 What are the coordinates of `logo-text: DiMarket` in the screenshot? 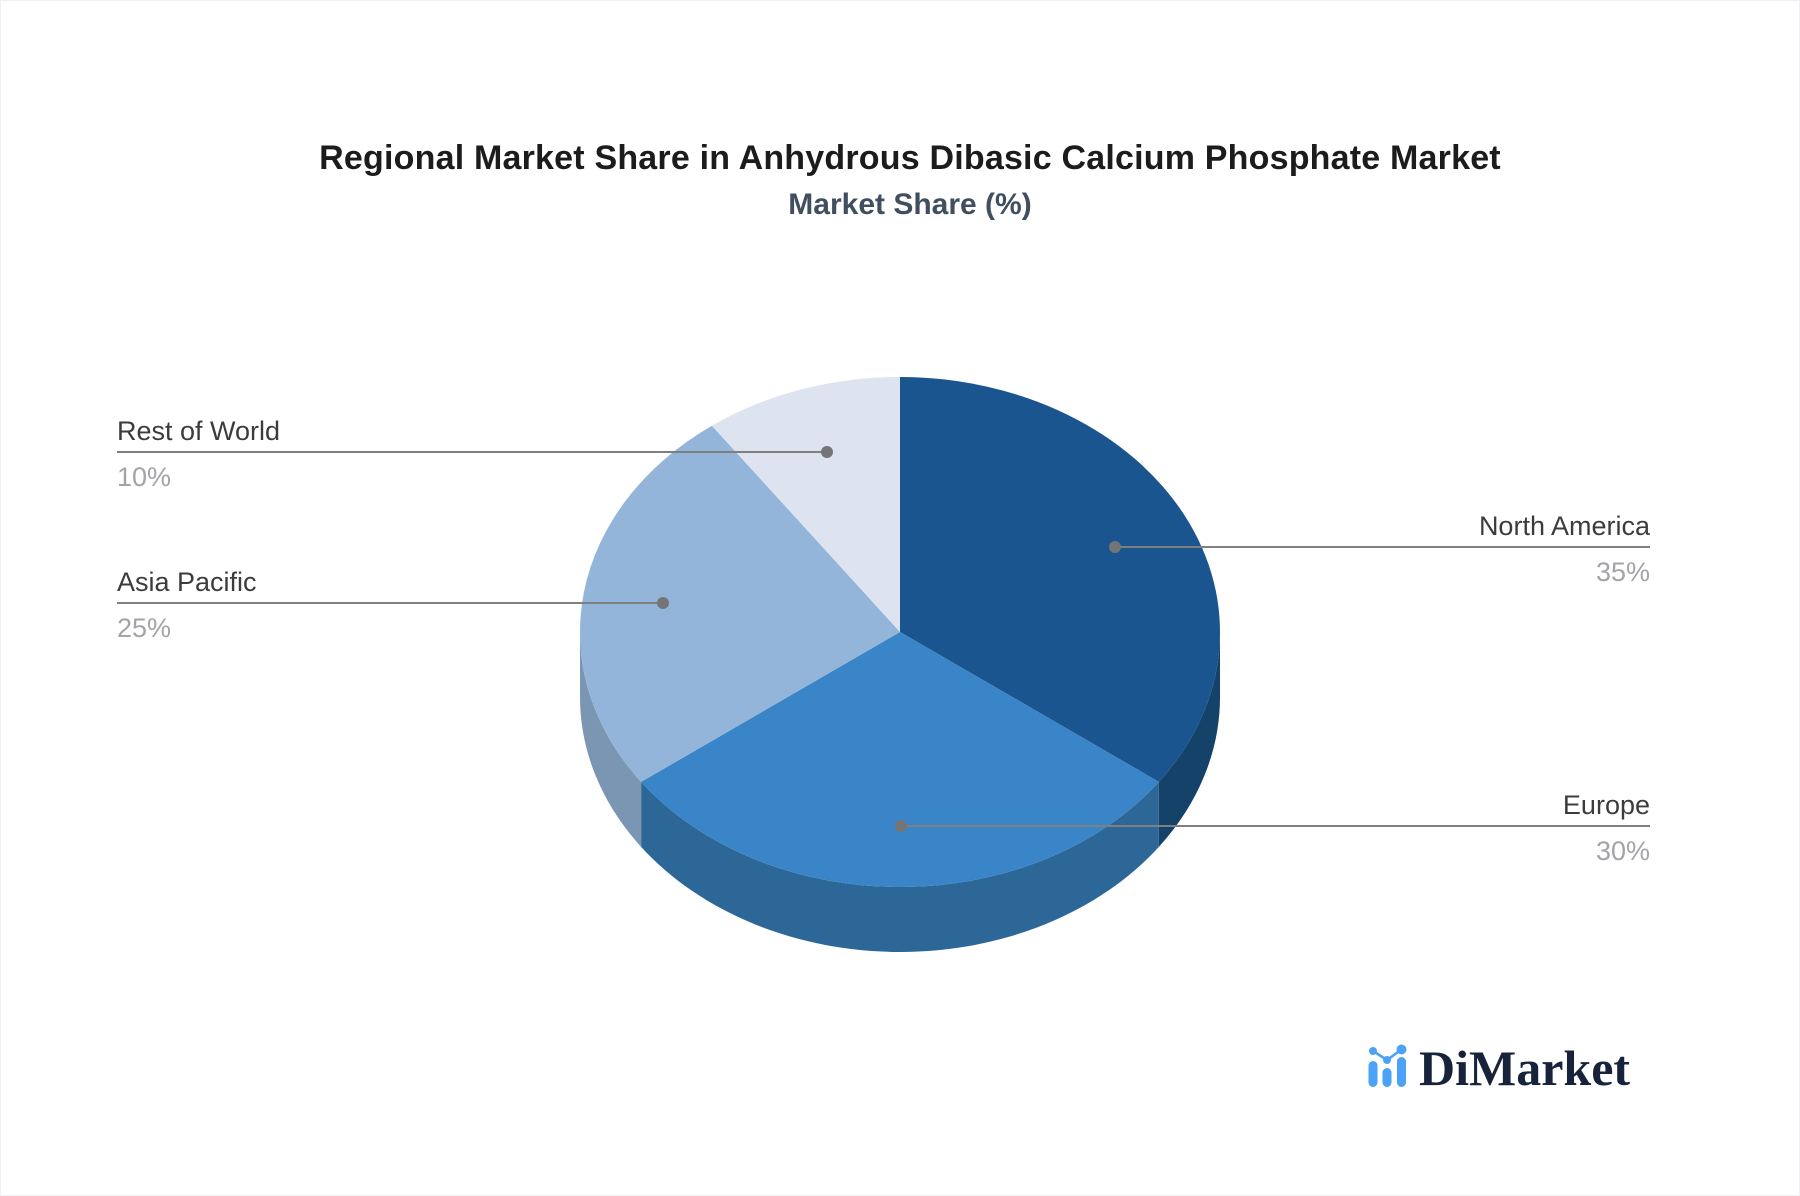 It's located at (1525, 1068).